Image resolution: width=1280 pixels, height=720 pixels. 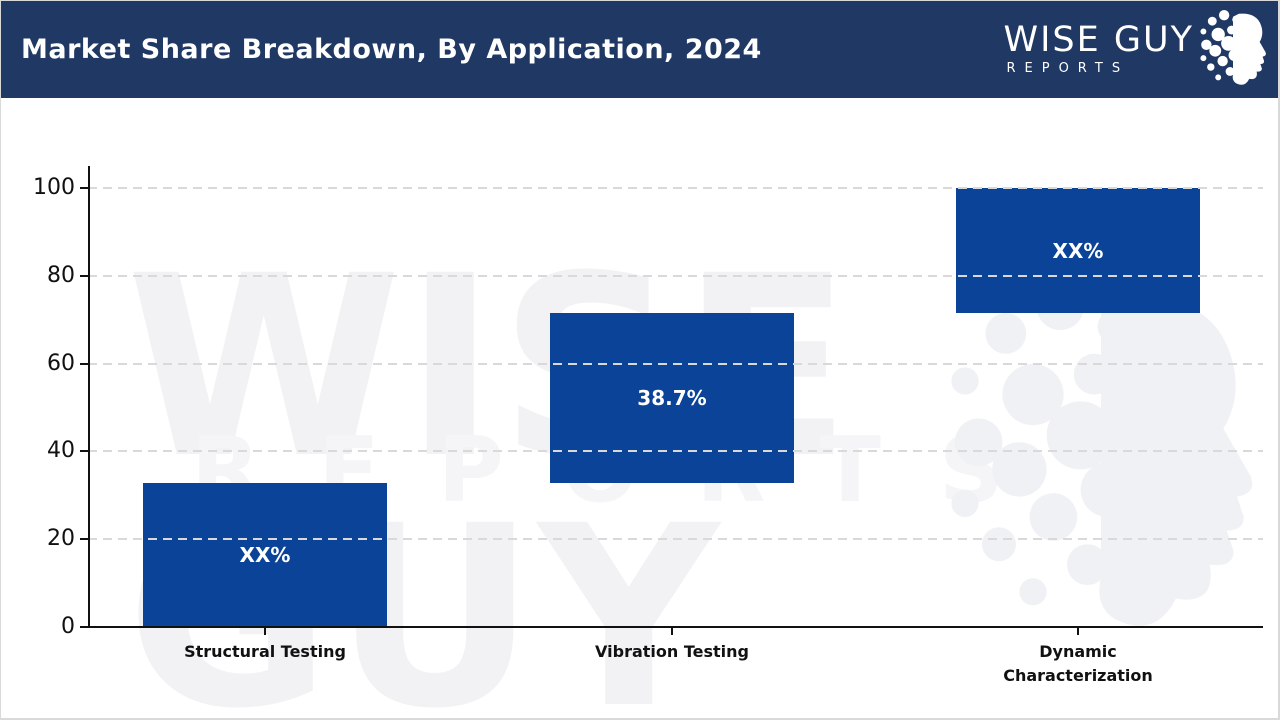 What do you see at coordinates (61, 363) in the screenshot?
I see `y-tick-label: 60` at bounding box center [61, 363].